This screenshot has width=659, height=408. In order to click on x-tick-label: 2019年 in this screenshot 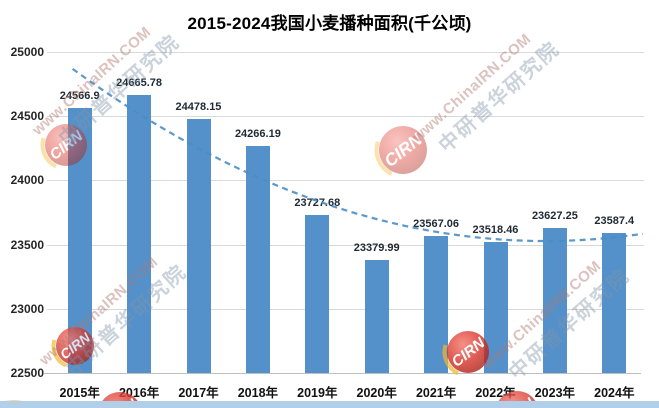, I will do `click(317, 393)`.